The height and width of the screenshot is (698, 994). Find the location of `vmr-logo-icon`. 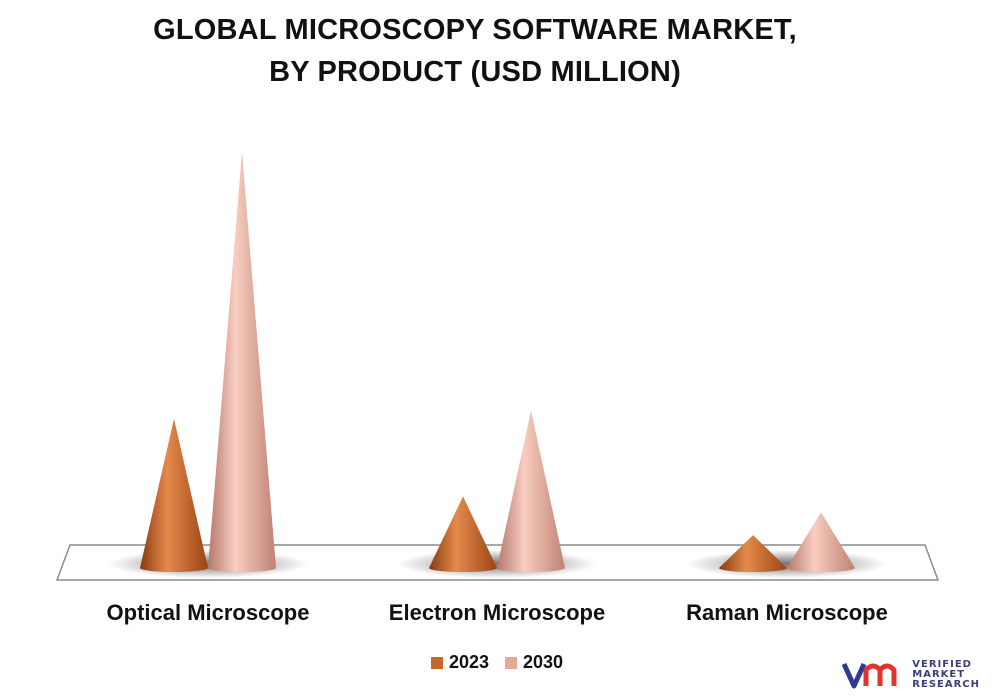

vmr-logo-icon is located at coordinates (869, 675).